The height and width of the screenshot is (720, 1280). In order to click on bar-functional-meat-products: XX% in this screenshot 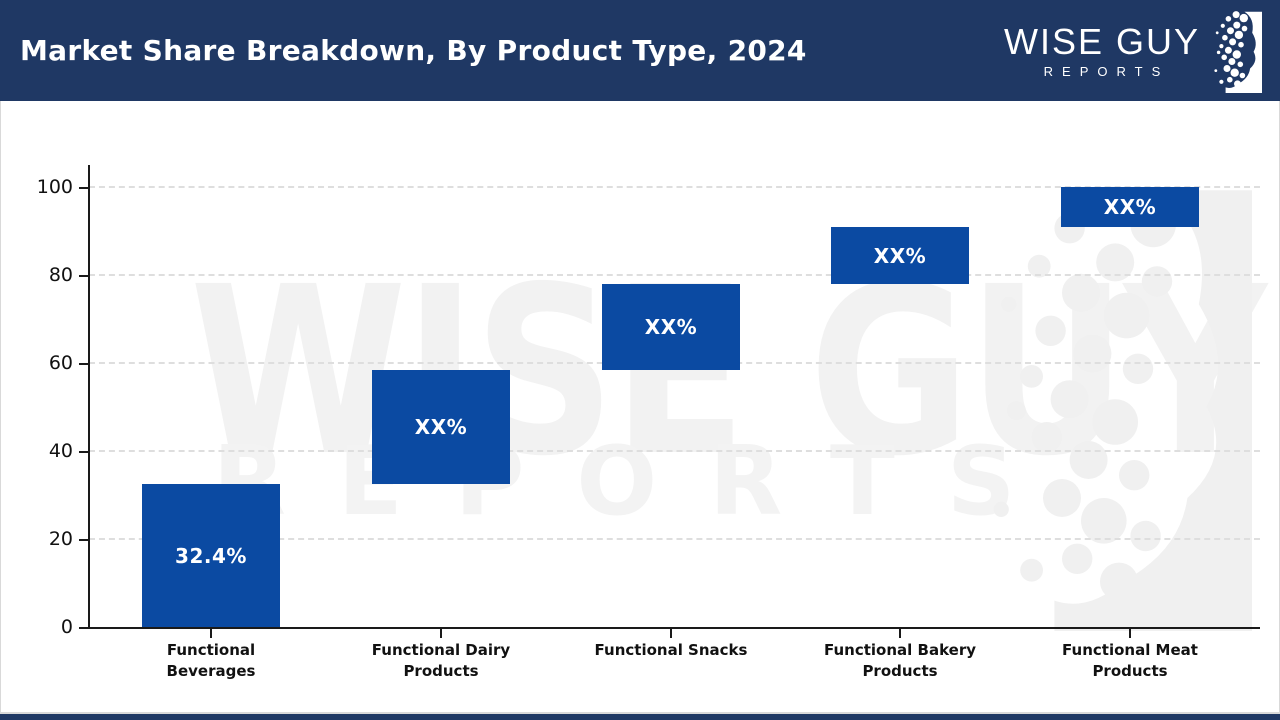, I will do `click(1130, 207)`.